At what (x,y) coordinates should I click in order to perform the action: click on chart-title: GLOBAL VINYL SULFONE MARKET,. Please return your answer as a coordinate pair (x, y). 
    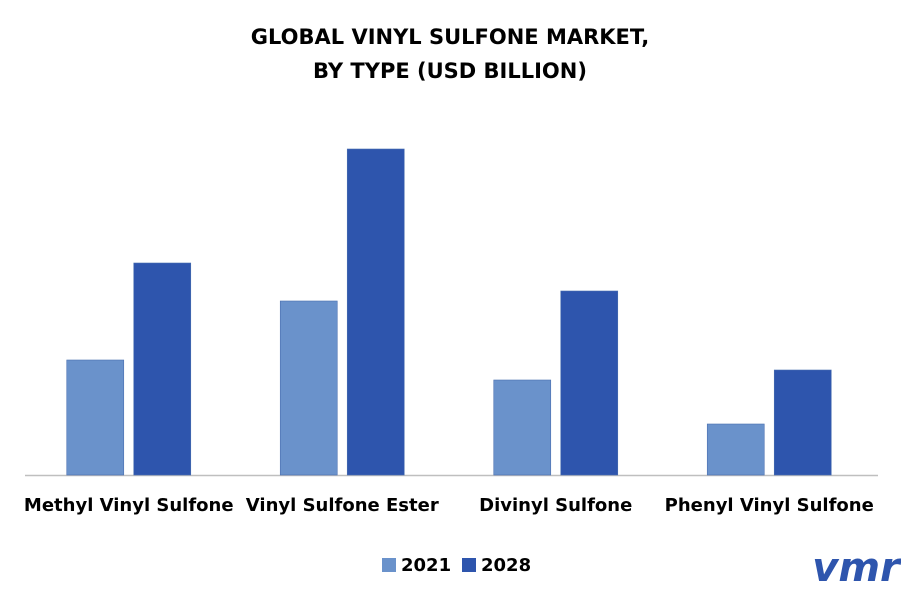
    Looking at the image, I should click on (450, 37).